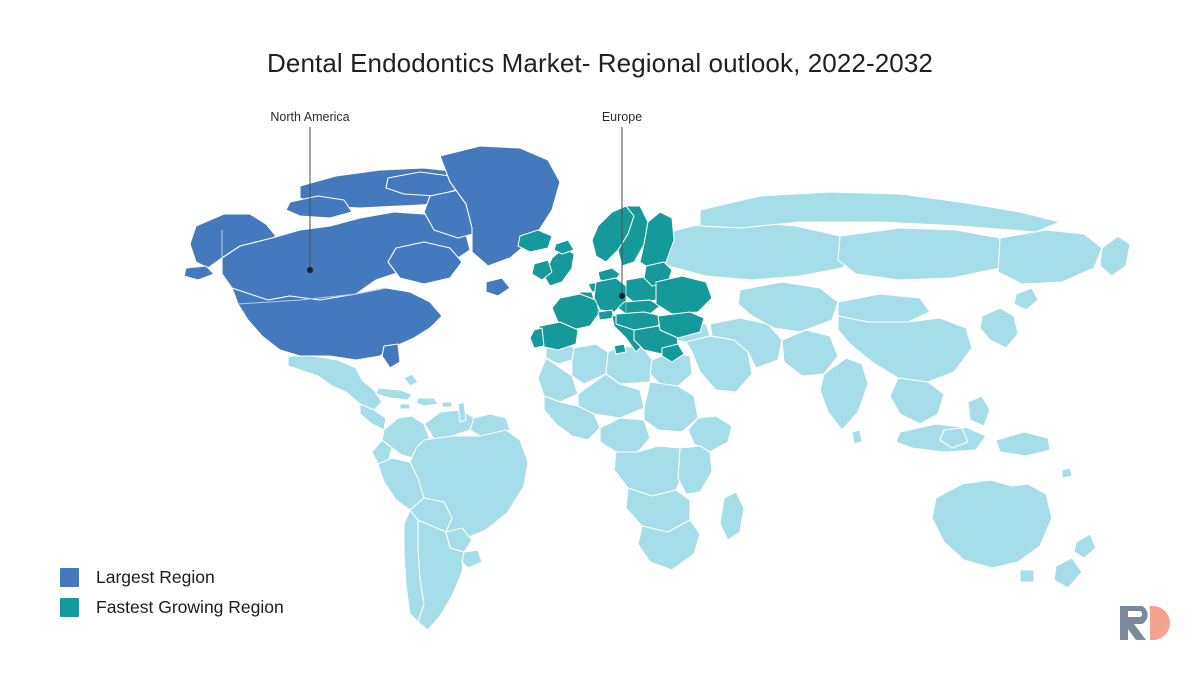 This screenshot has height=674, width=1200. Describe the element at coordinates (880, 212) in the screenshot. I see `country-siberia-north` at that location.